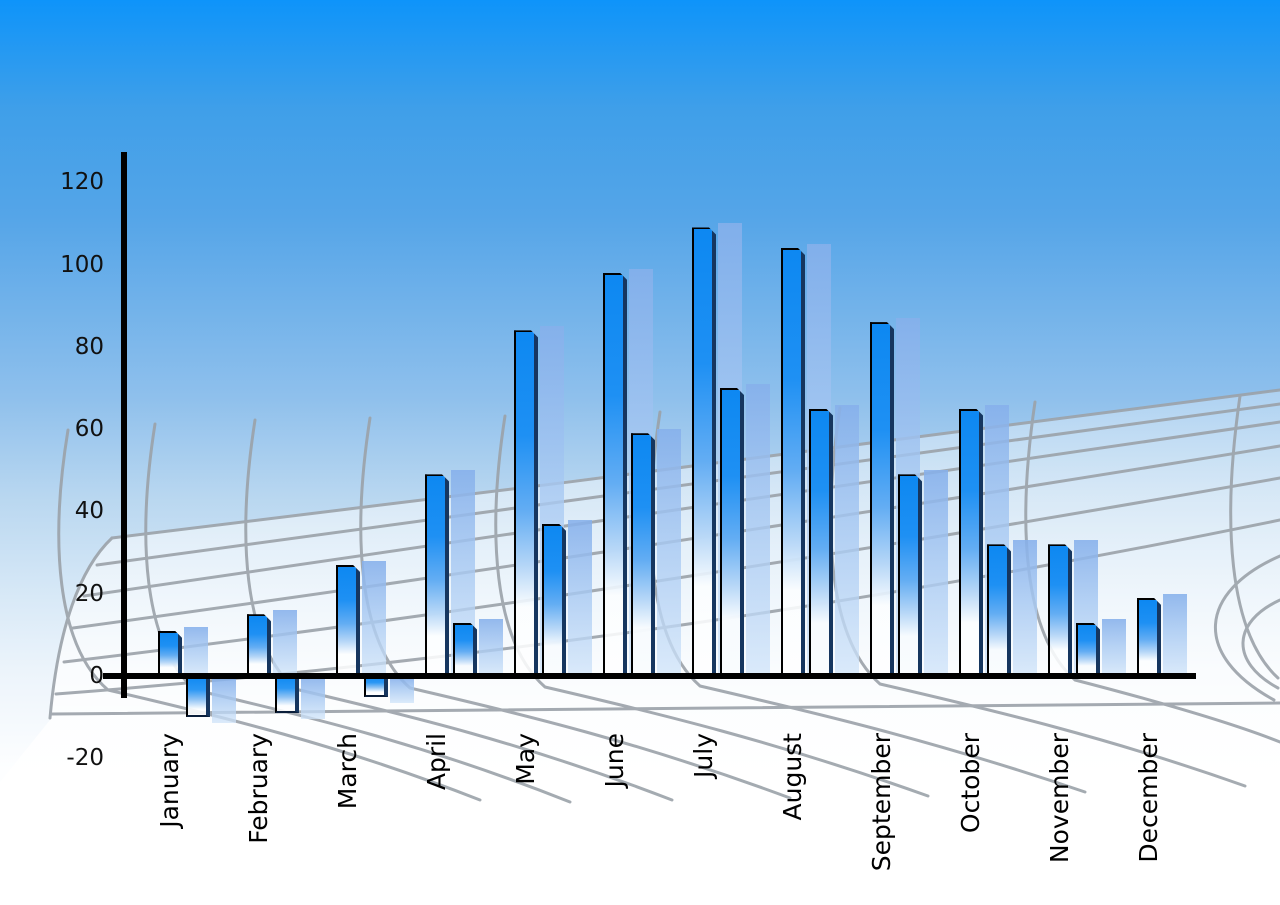  What do you see at coordinates (347, 771) in the screenshot?
I see `x-month-label-march: March` at bounding box center [347, 771].